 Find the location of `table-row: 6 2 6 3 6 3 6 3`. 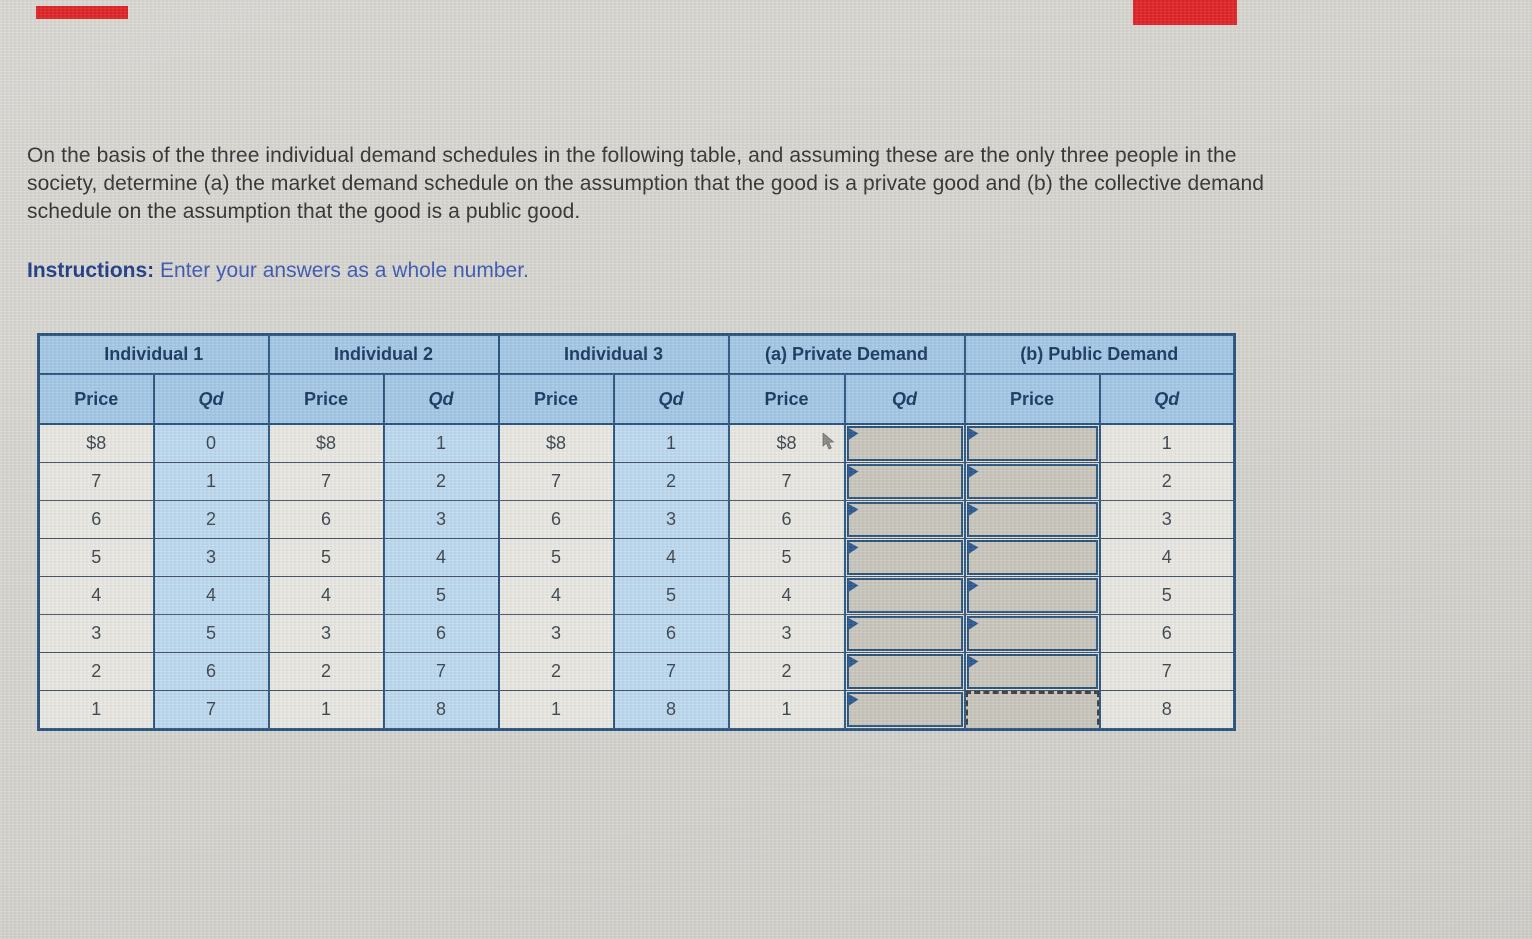

table-row: 6 2 6 3 6 3 6 3 is located at coordinates (636, 519).